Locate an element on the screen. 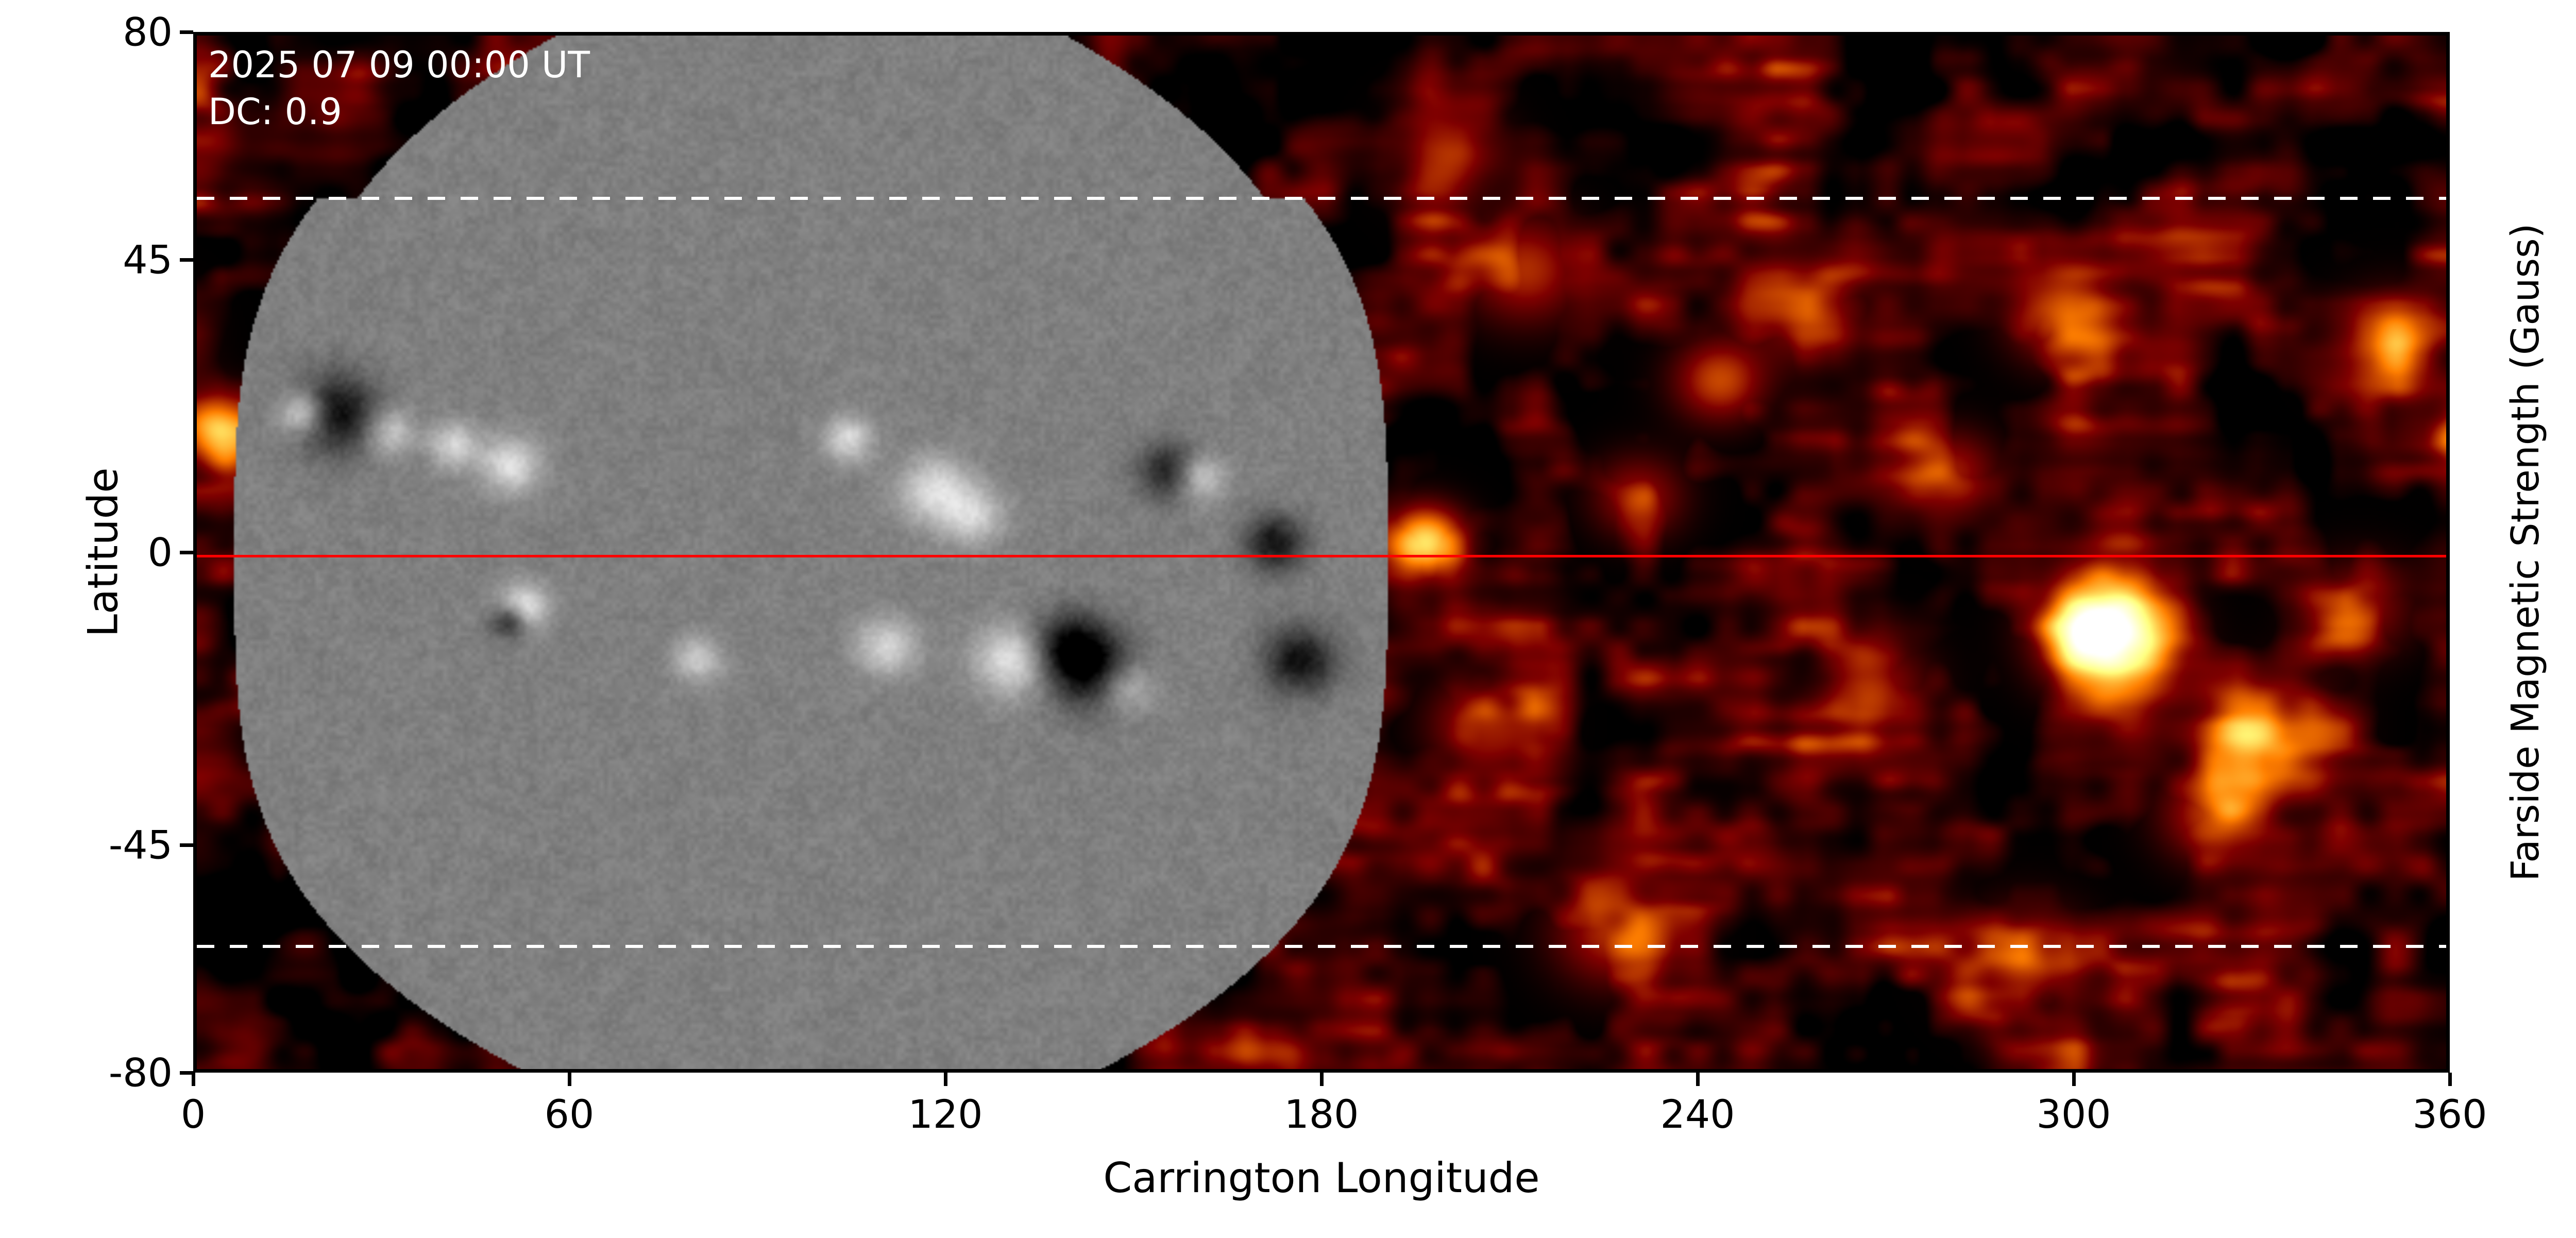  y-tick-label: -80 is located at coordinates (140, 1072).